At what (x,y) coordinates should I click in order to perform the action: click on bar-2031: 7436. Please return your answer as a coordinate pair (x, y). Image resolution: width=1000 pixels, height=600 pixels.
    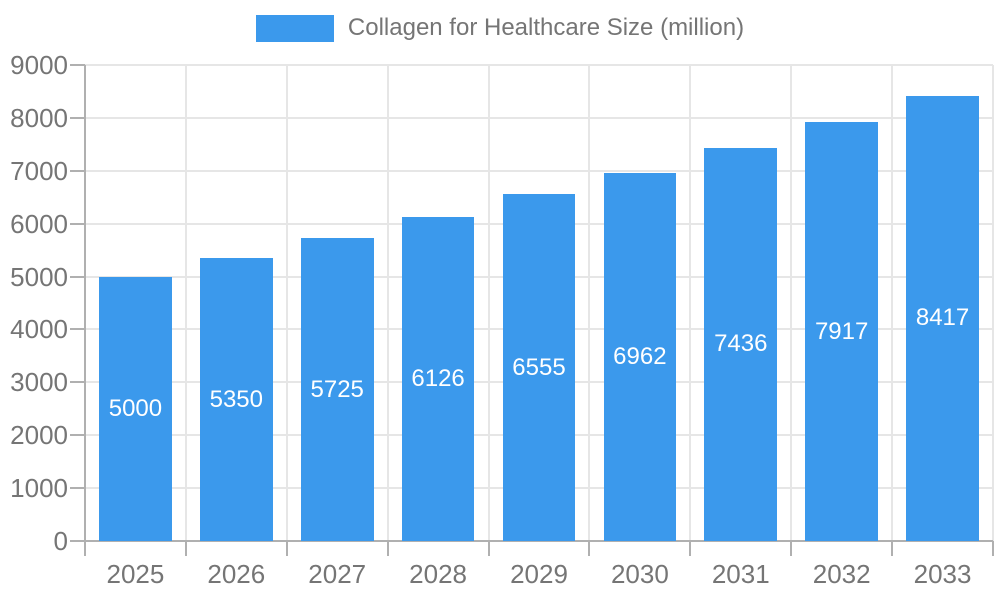
    Looking at the image, I should click on (741, 344).